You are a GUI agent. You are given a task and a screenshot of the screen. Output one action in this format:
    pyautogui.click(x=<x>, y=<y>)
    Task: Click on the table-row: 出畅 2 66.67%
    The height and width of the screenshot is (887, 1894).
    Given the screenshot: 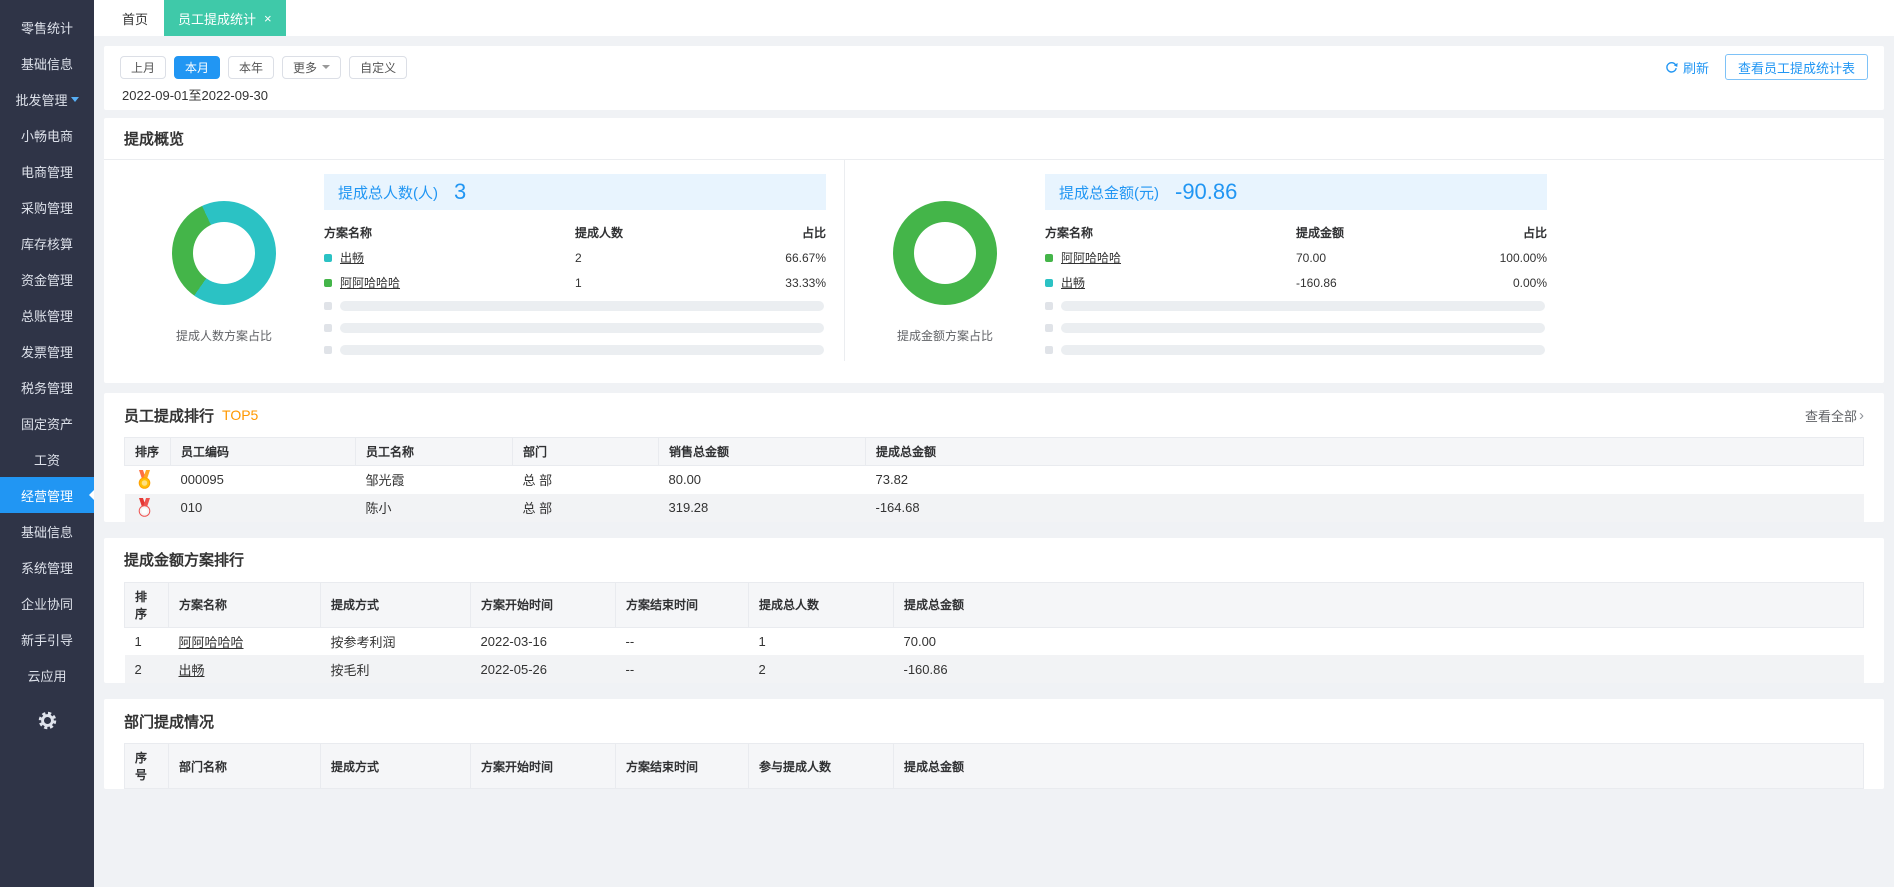 What is the action you would take?
    pyautogui.click(x=575, y=257)
    